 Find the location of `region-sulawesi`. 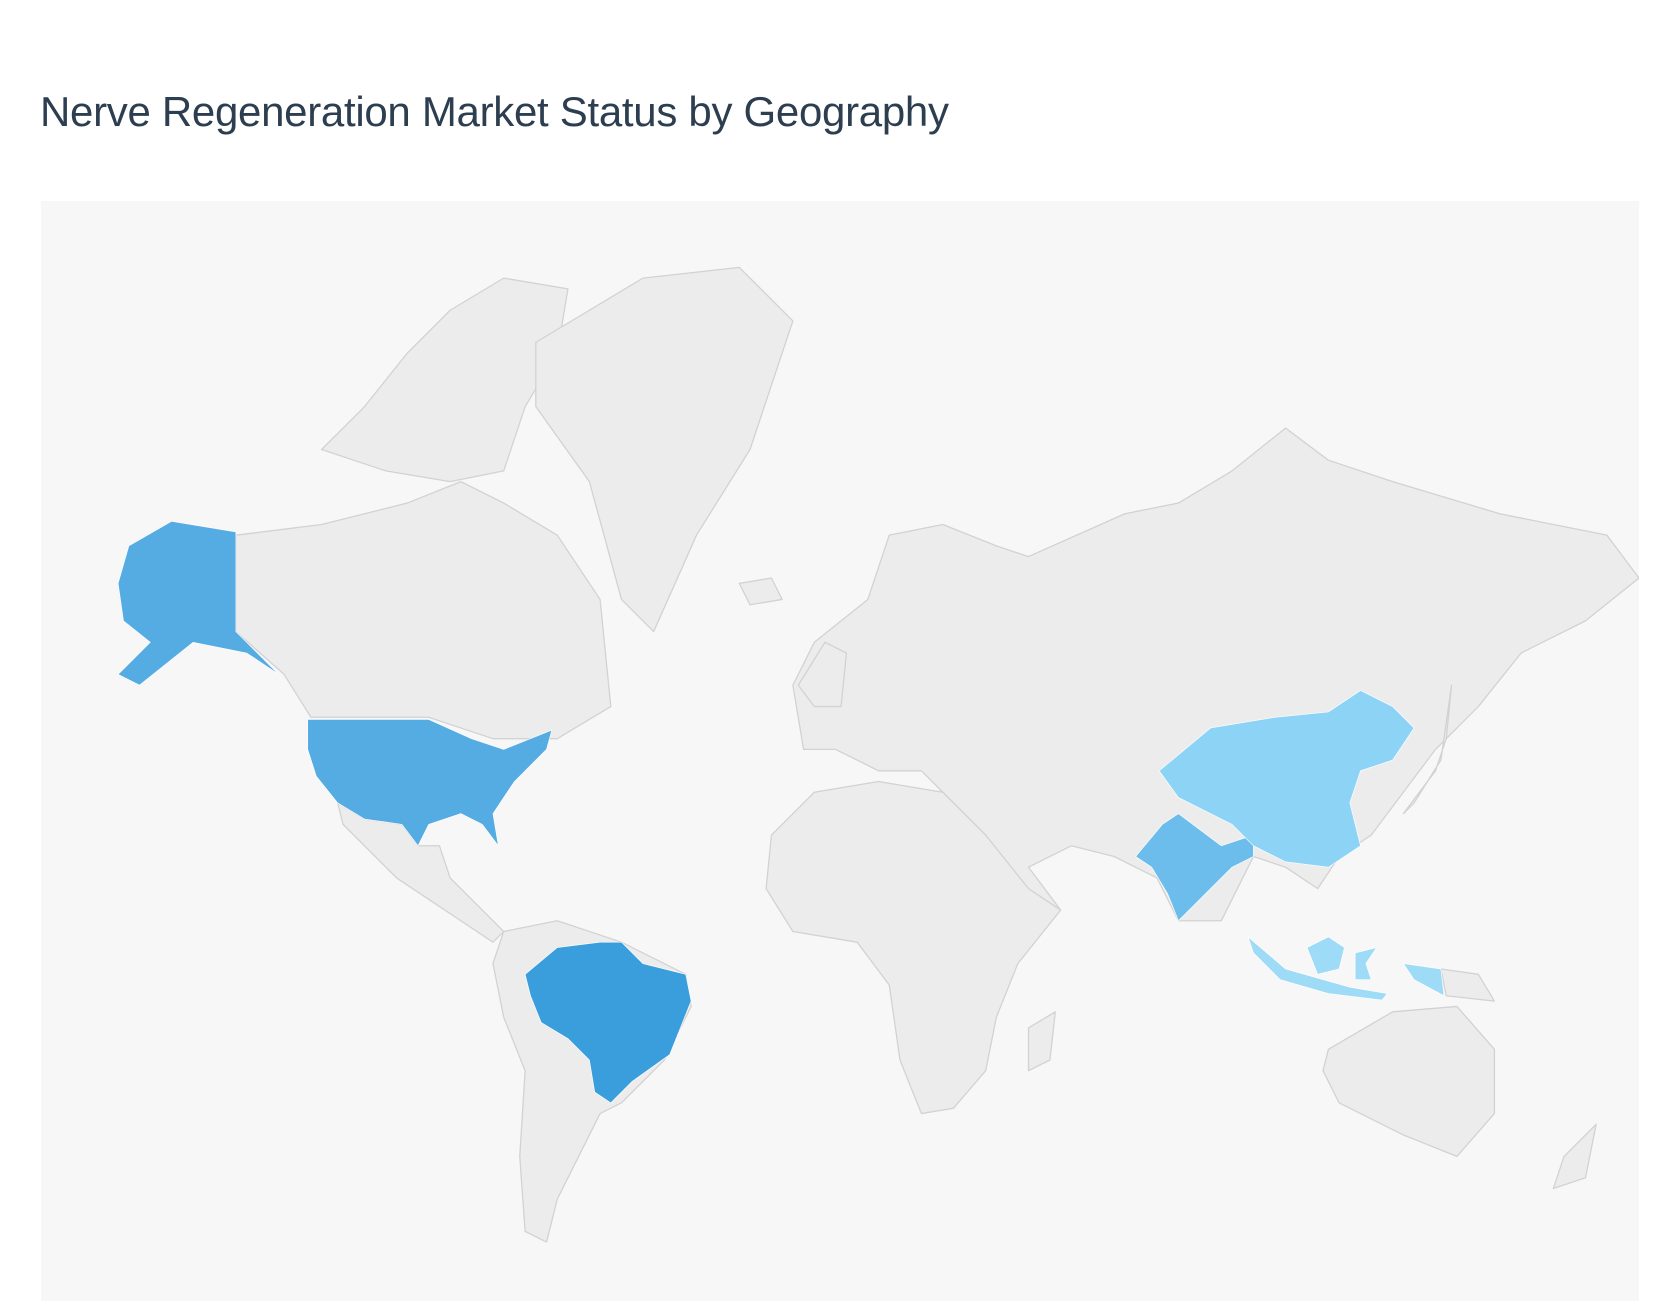

region-sulawesi is located at coordinates (1366, 963).